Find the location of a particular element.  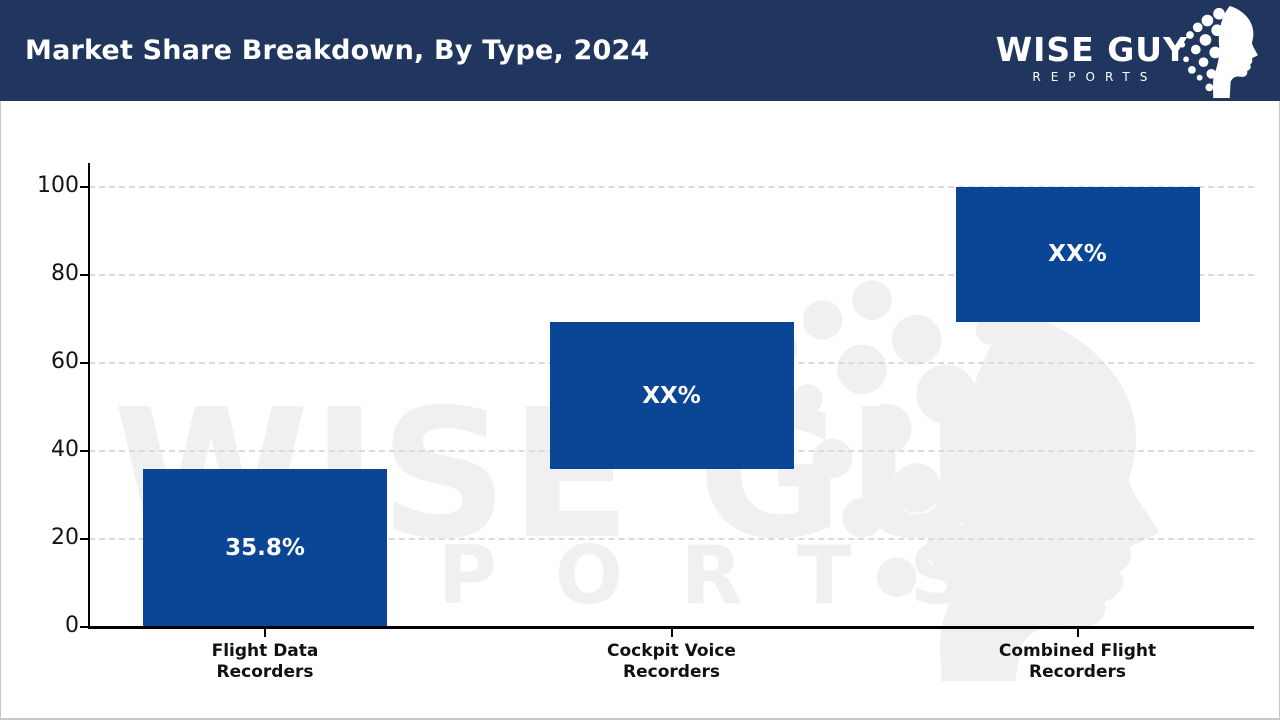

y-tick-label-40: 40 is located at coordinates (65, 449).